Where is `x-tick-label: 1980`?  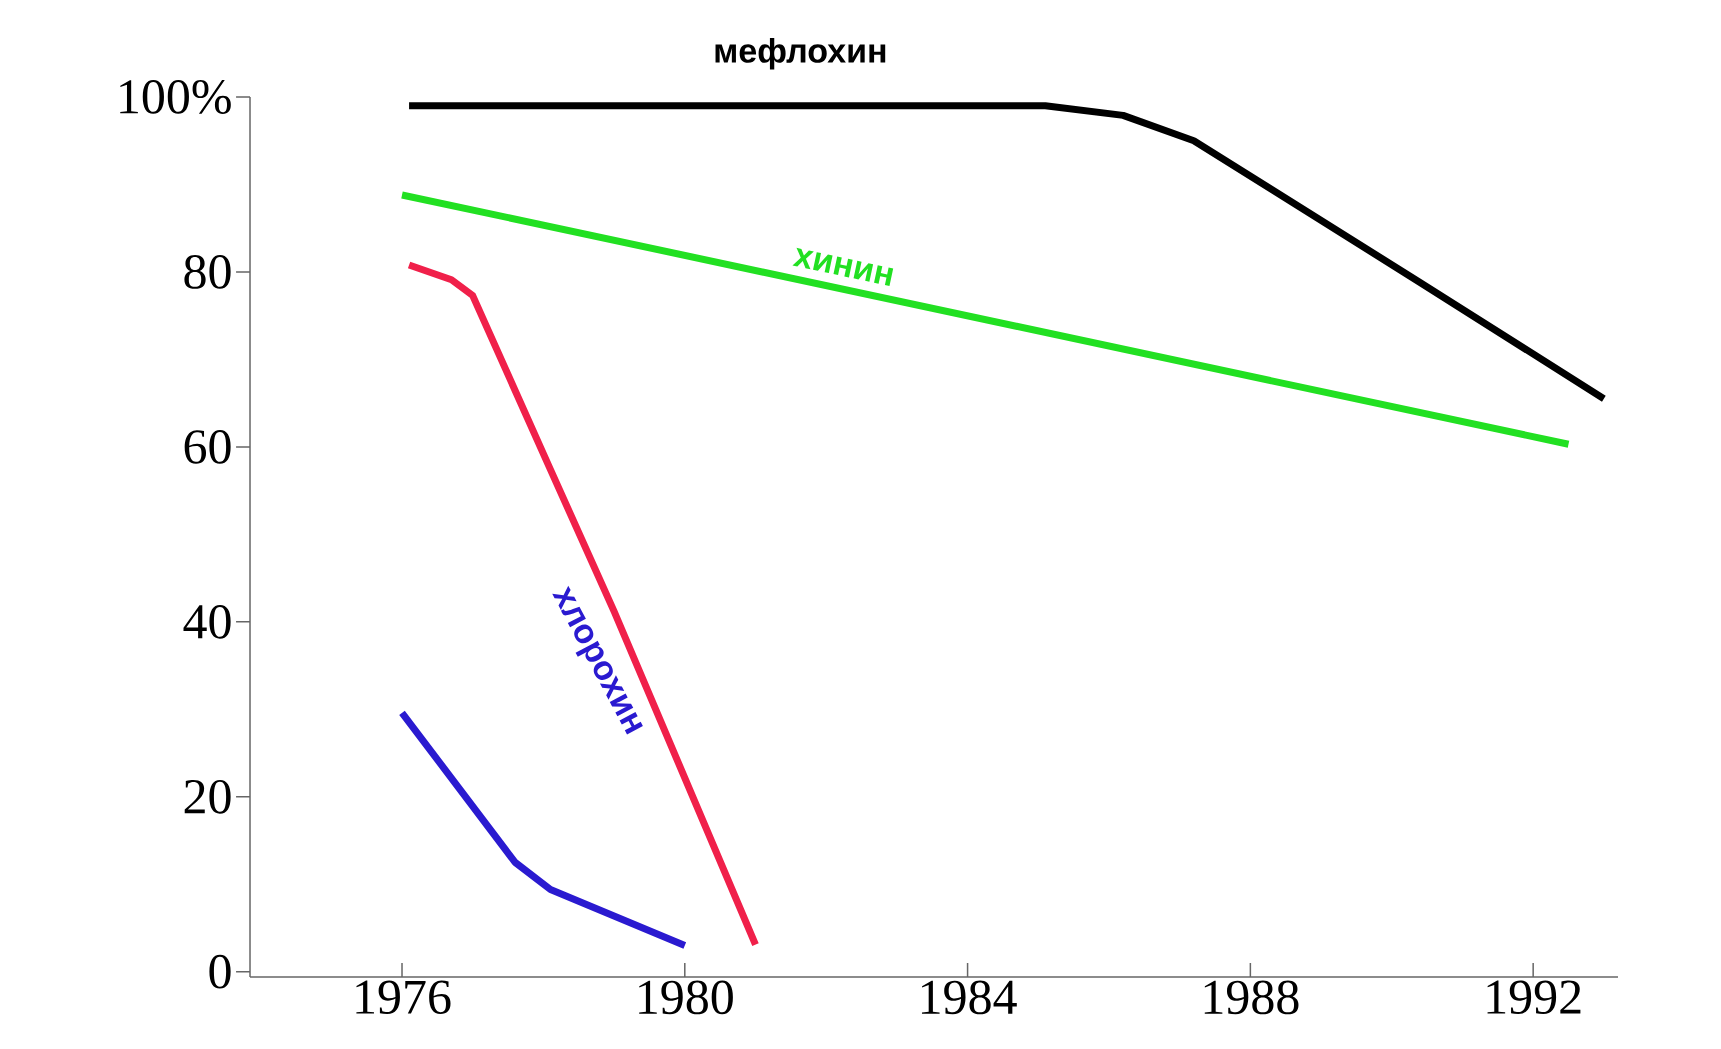
x-tick-label: 1980 is located at coordinates (686, 997).